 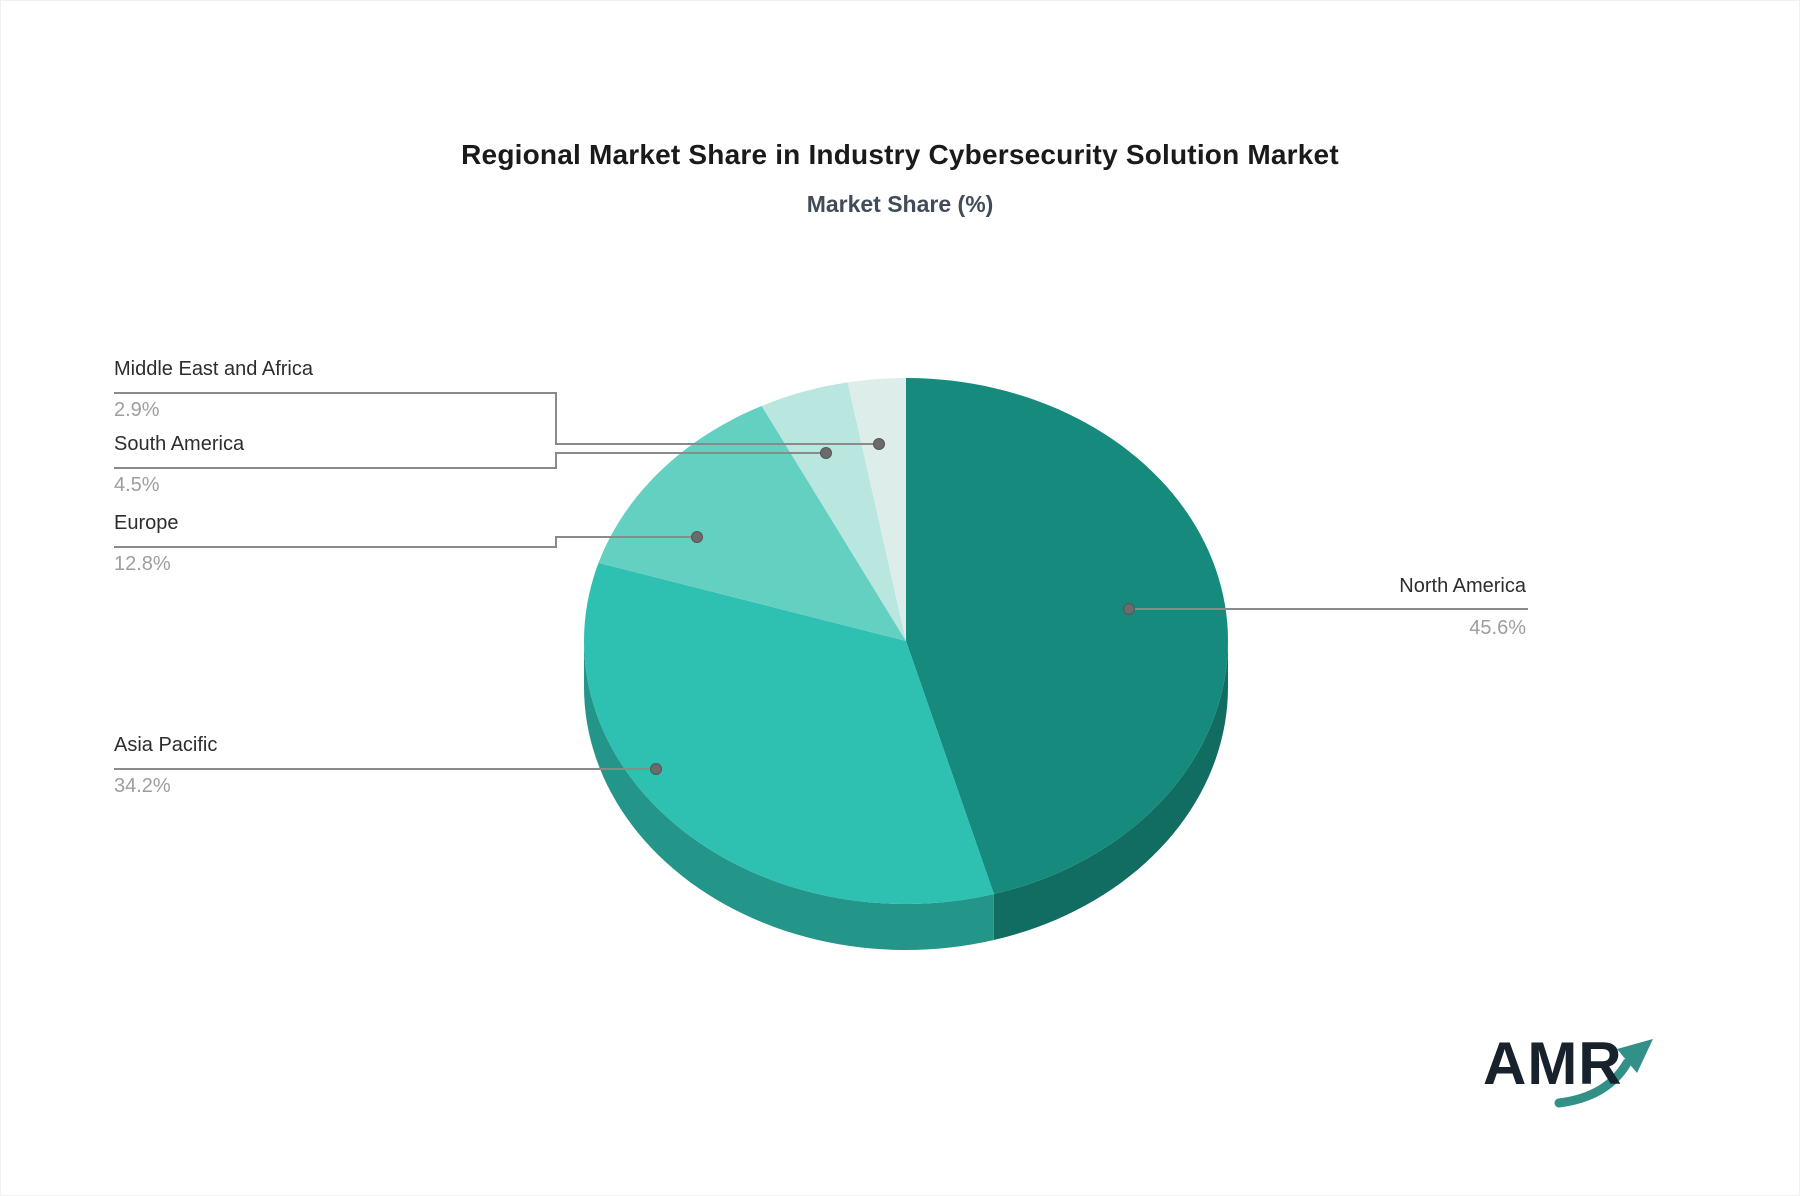 What do you see at coordinates (1110, 791) in the screenshot?
I see `pie-wall-north-america` at bounding box center [1110, 791].